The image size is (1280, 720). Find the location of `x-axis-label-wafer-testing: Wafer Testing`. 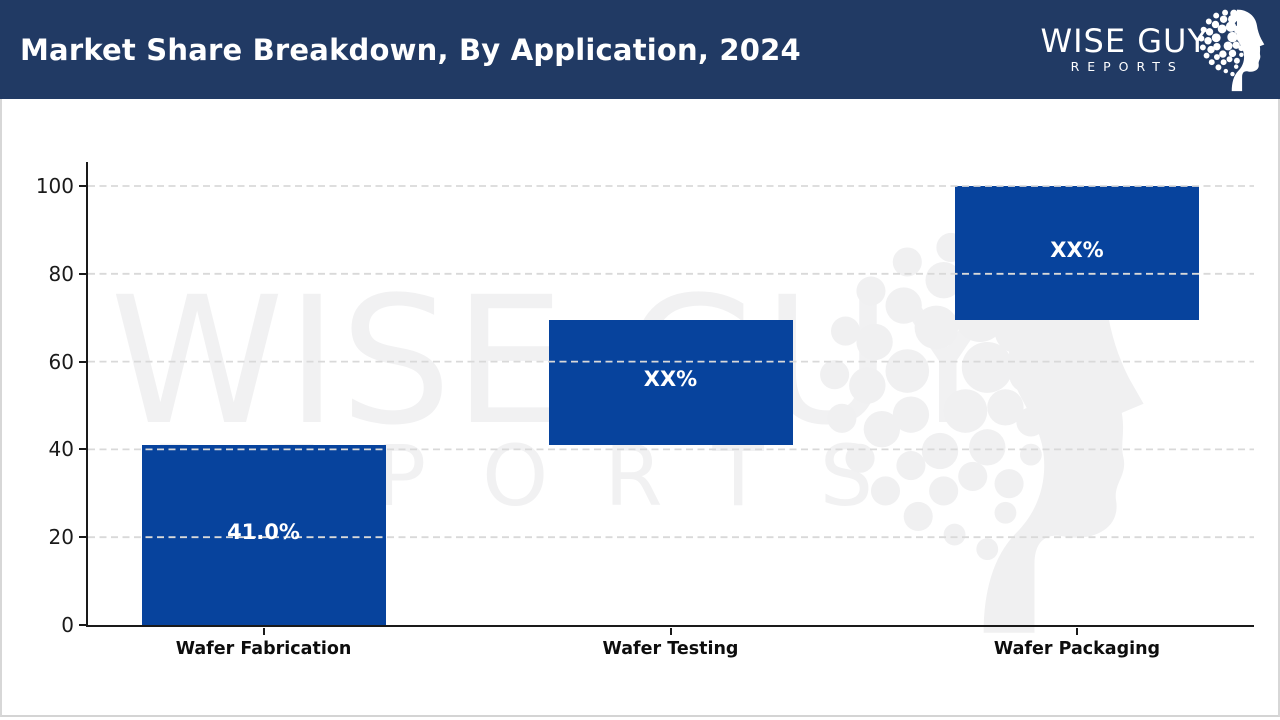

x-axis-label-wafer-testing: Wafer Testing is located at coordinates (670, 649).